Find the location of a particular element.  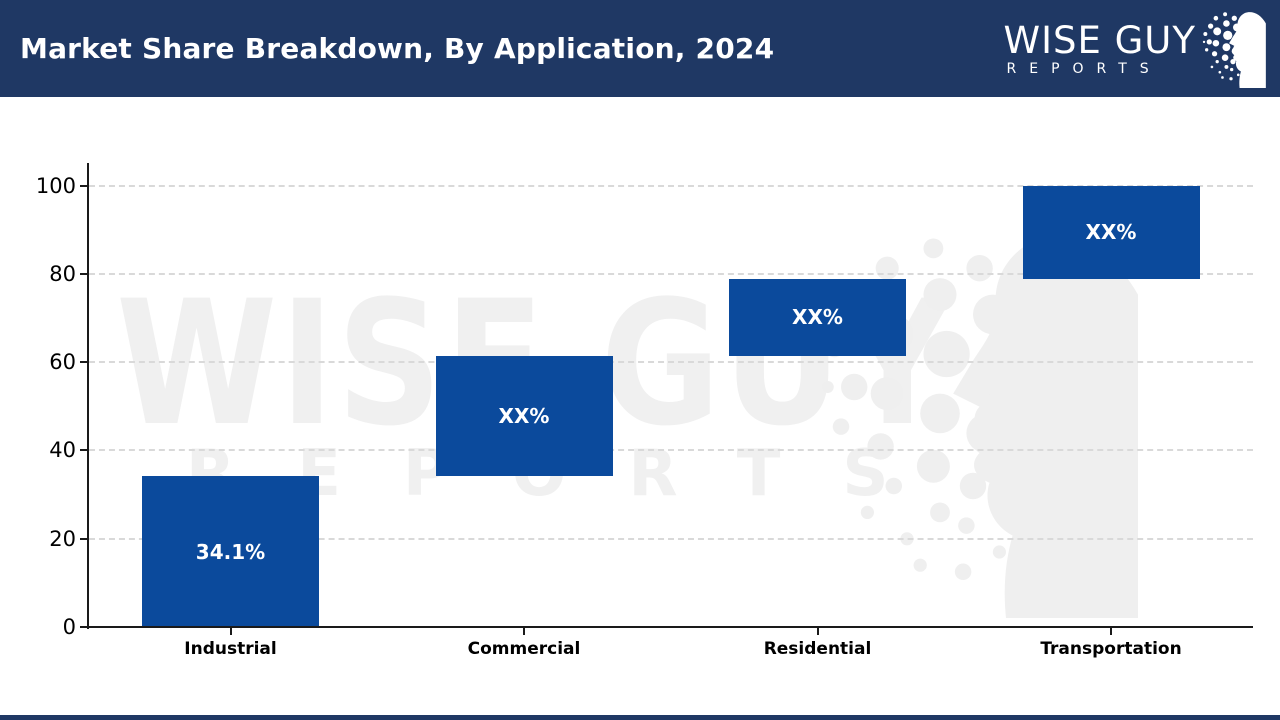

bar-transportation: XX% is located at coordinates (1111, 232).